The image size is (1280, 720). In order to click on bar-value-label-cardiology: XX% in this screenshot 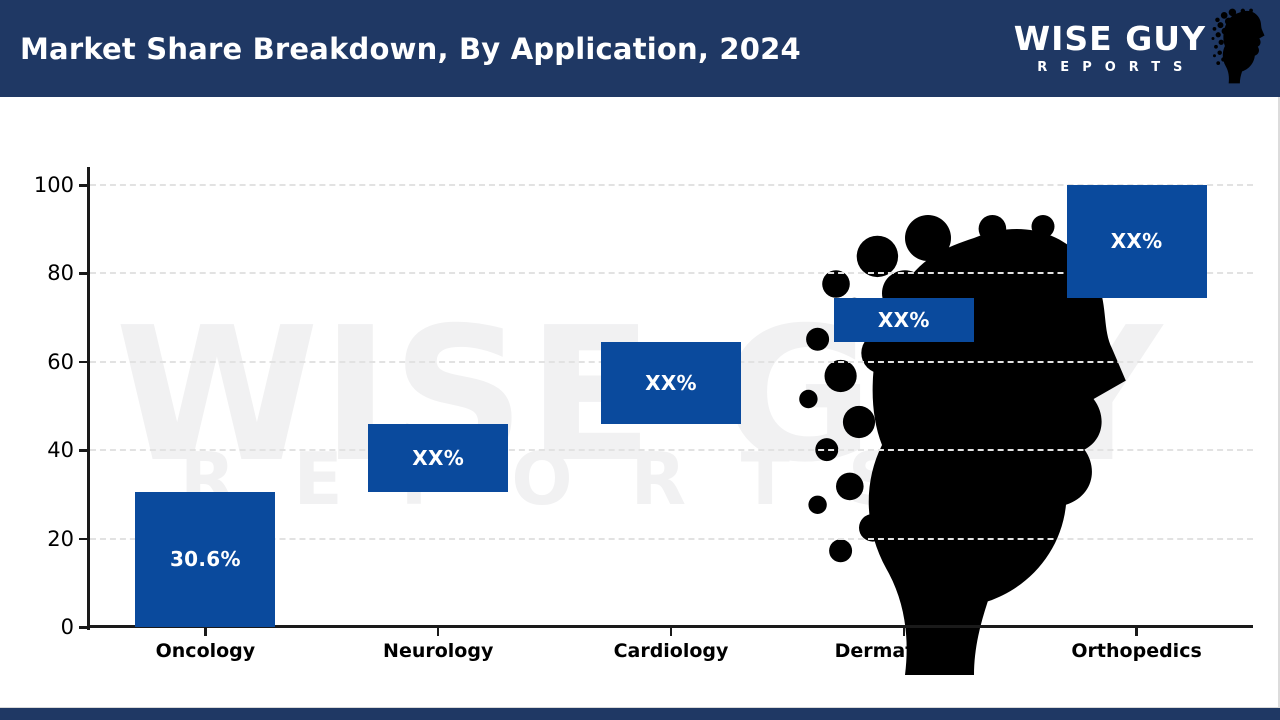, I will do `click(671, 382)`.